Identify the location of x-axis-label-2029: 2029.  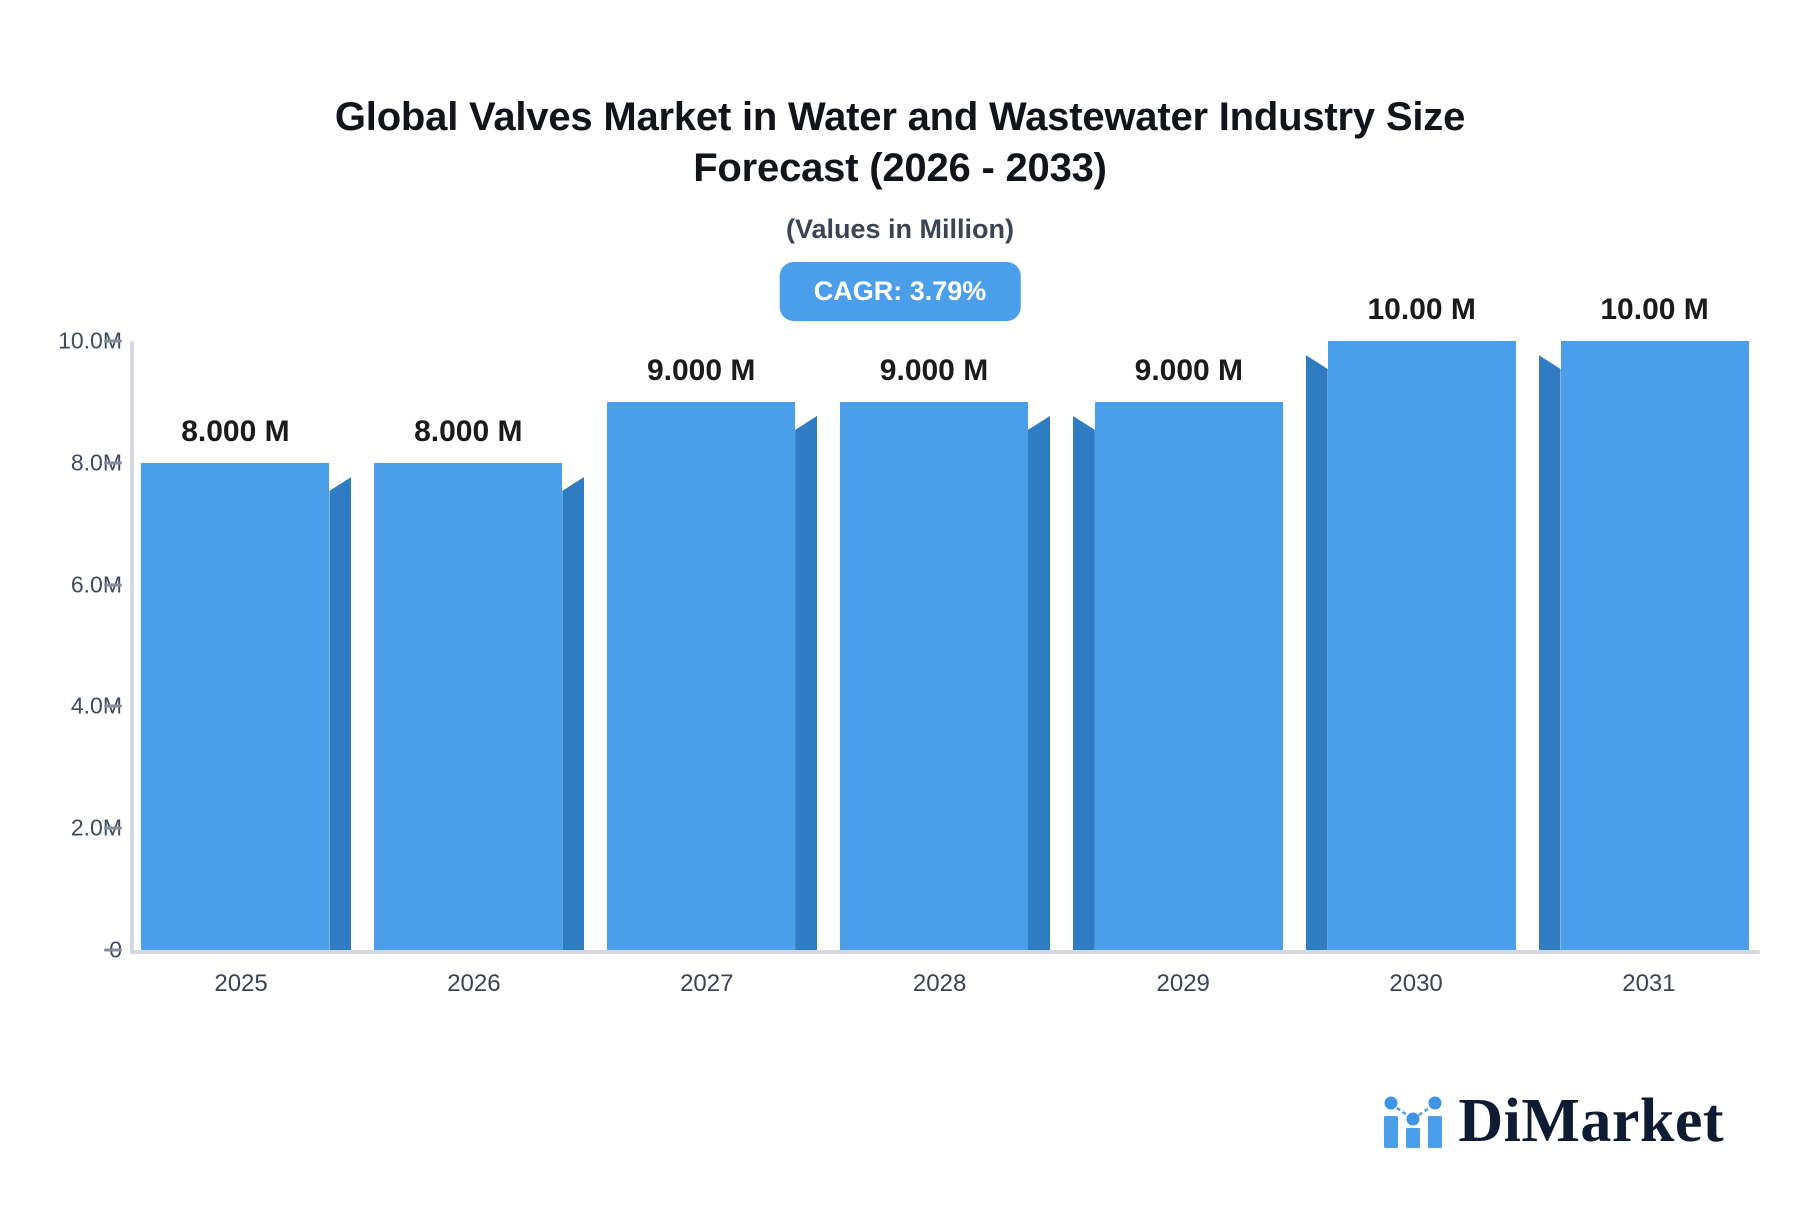
(1183, 983).